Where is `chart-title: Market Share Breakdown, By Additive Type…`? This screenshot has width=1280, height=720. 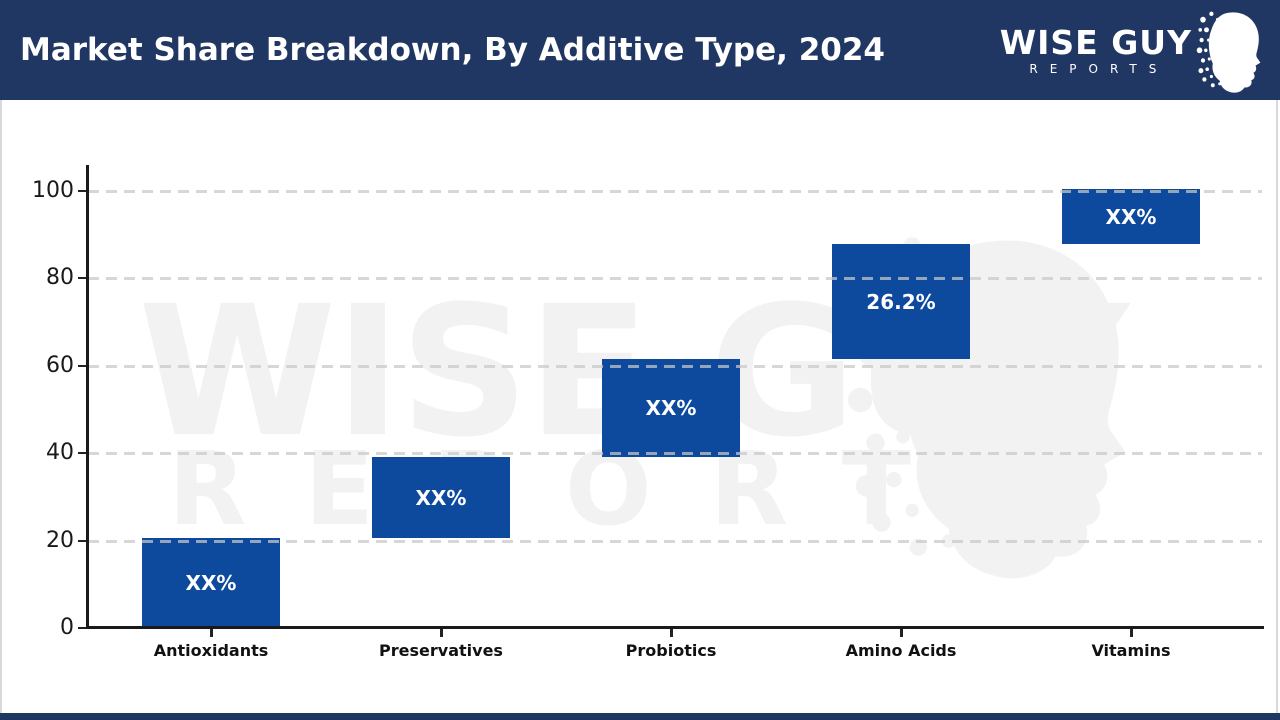
chart-title: Market Share Breakdown, By Additive Type… is located at coordinates (452, 50).